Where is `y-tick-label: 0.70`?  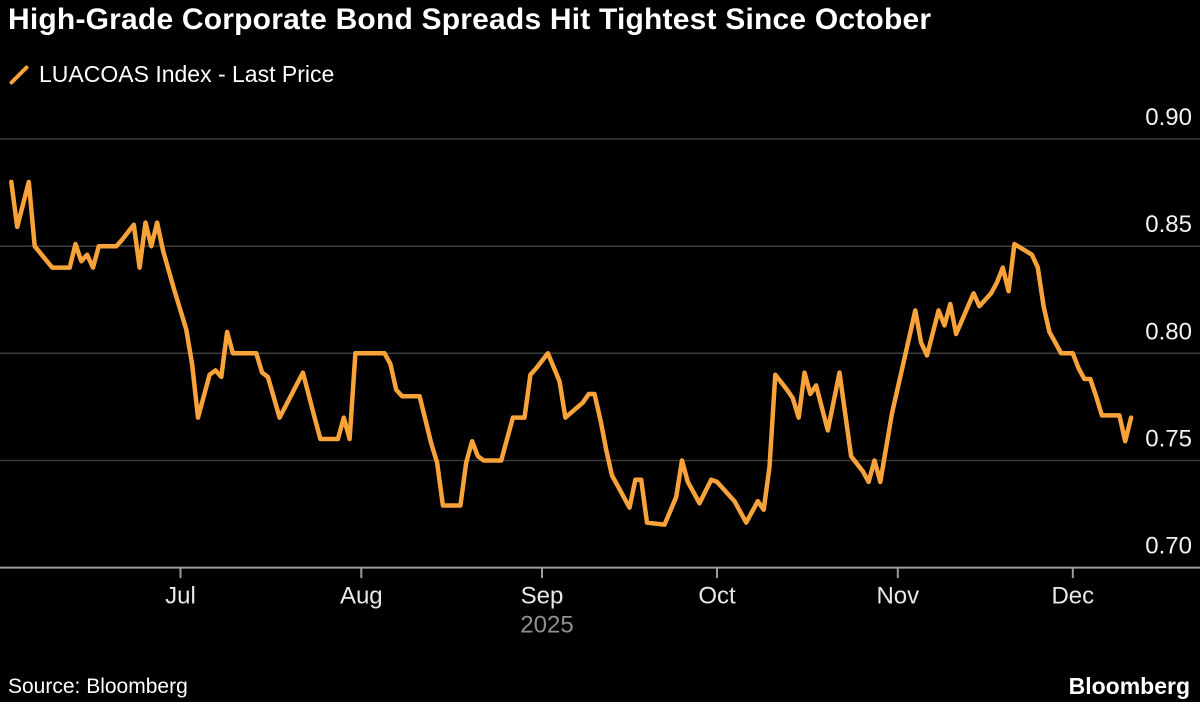 y-tick-label: 0.70 is located at coordinates (1168, 546).